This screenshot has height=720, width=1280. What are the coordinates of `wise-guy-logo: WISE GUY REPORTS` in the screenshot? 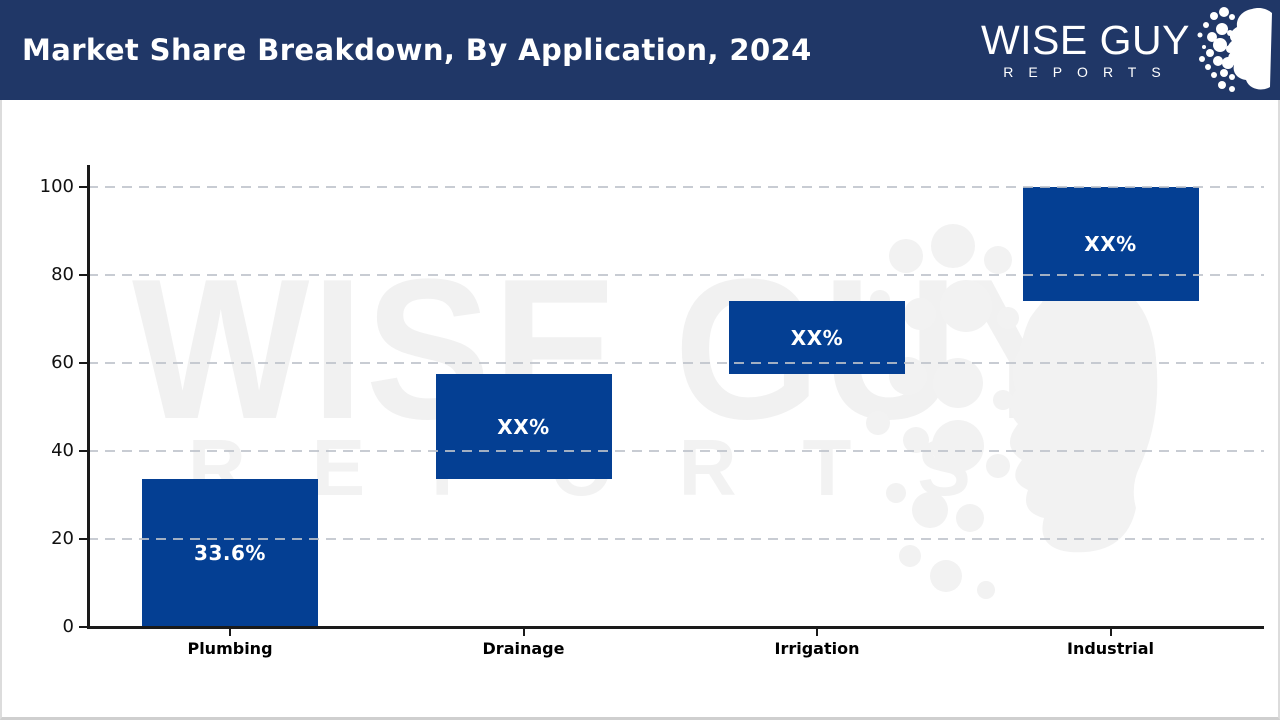 It's located at (1127, 50).